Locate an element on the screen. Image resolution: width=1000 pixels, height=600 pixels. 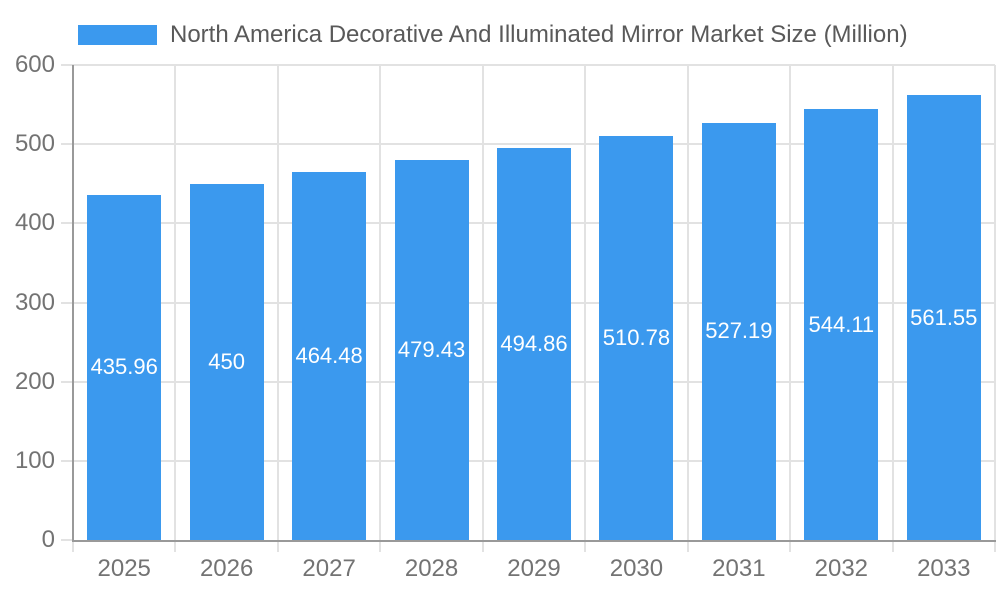
bar-2030: 510.78 is located at coordinates (636, 337).